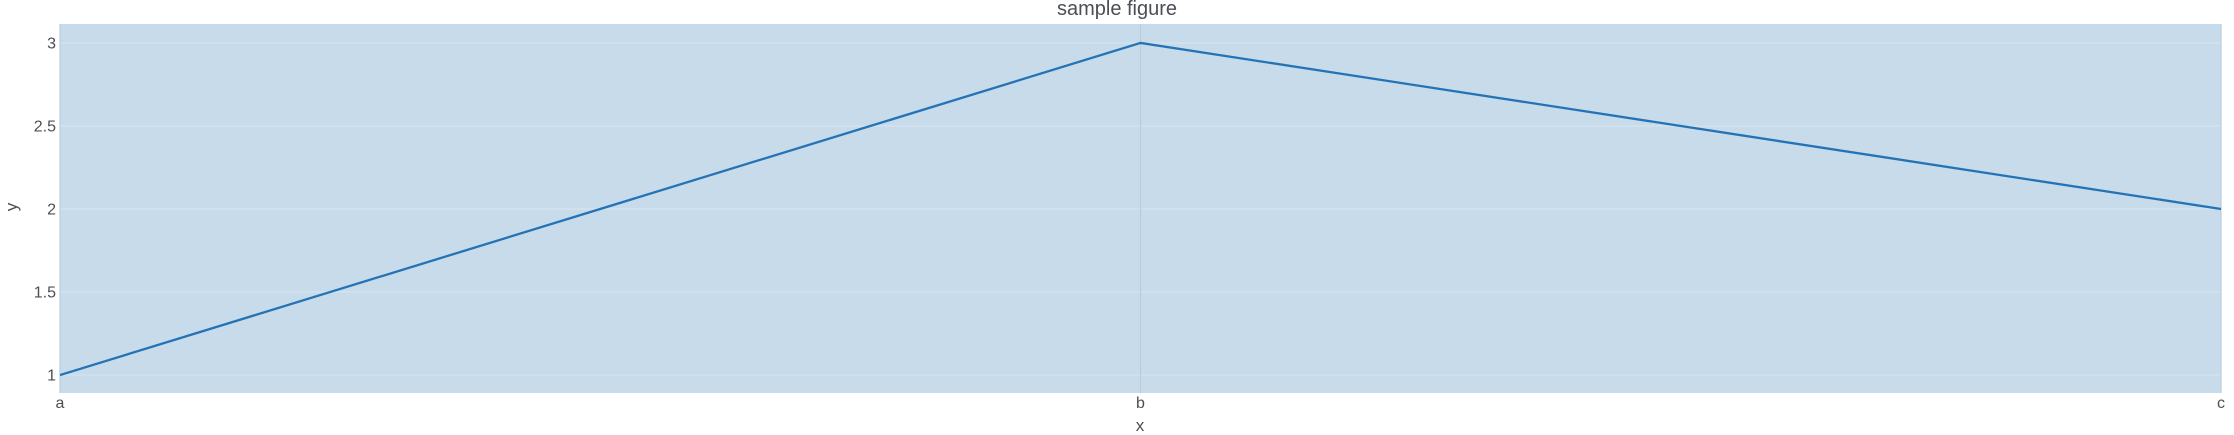  Describe the element at coordinates (60, 403) in the screenshot. I see `x-tick-label: a` at that location.